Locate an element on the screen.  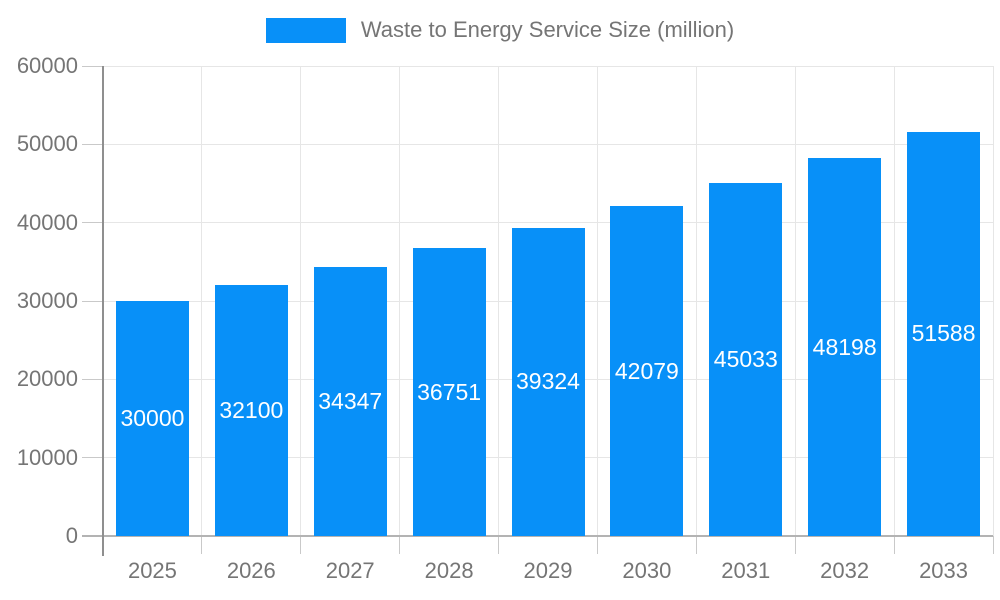
bar-value-label: 48198 is located at coordinates (844, 346).